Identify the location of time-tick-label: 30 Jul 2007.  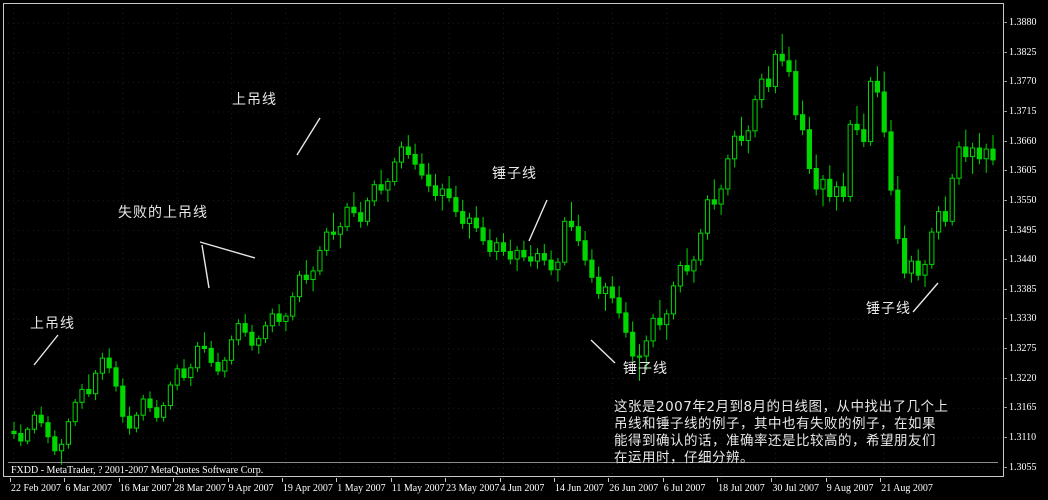
(795, 486).